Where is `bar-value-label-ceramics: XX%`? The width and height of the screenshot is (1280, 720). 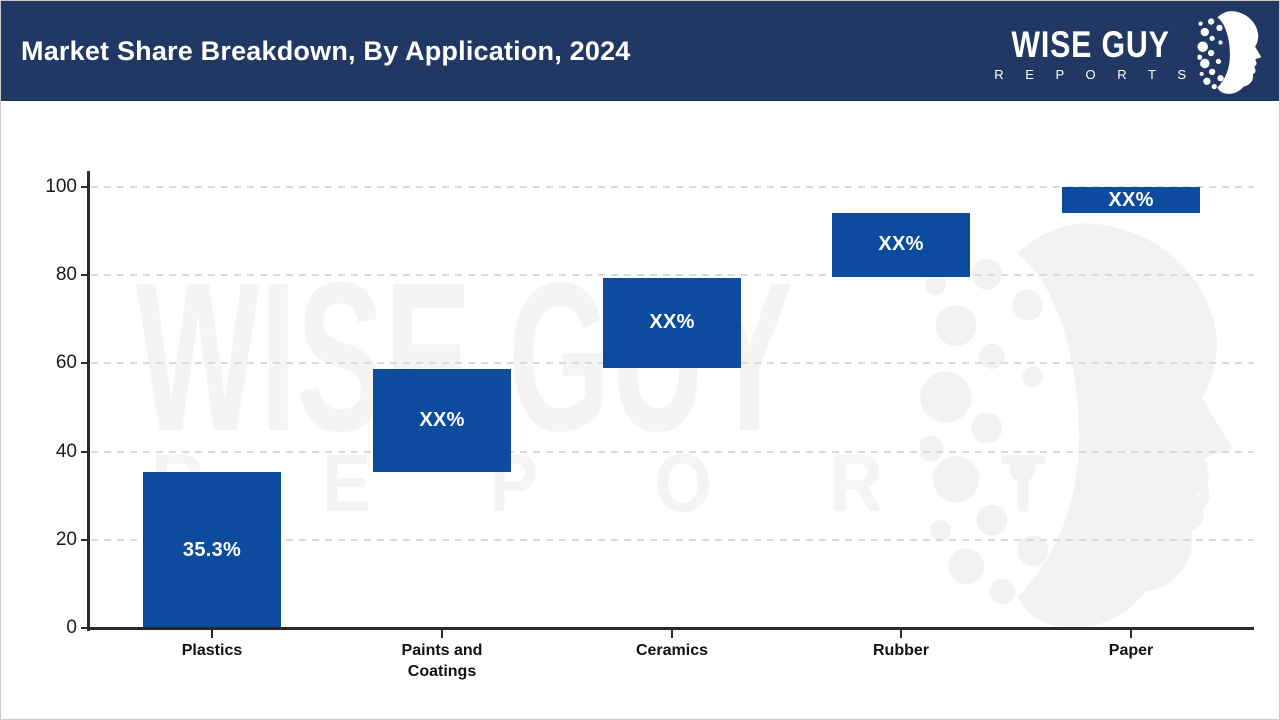
bar-value-label-ceramics: XX% is located at coordinates (672, 322).